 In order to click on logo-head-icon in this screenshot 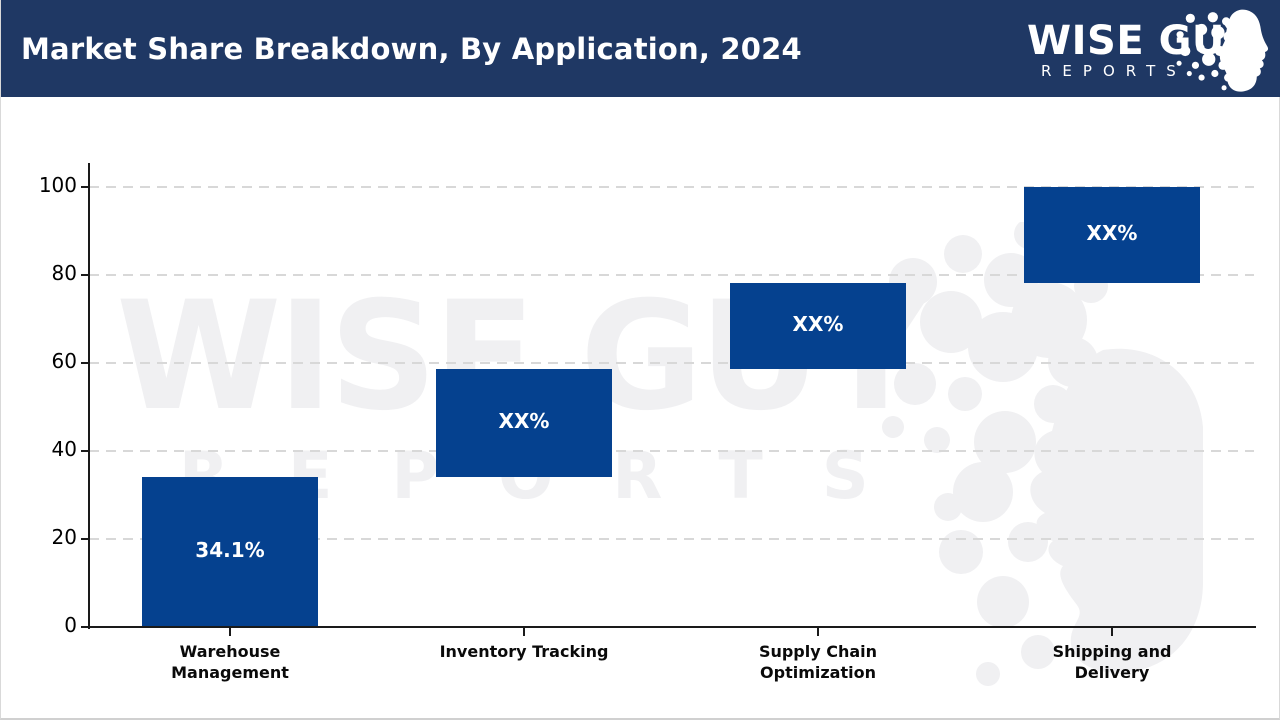, I will do `click(1222, 50)`.